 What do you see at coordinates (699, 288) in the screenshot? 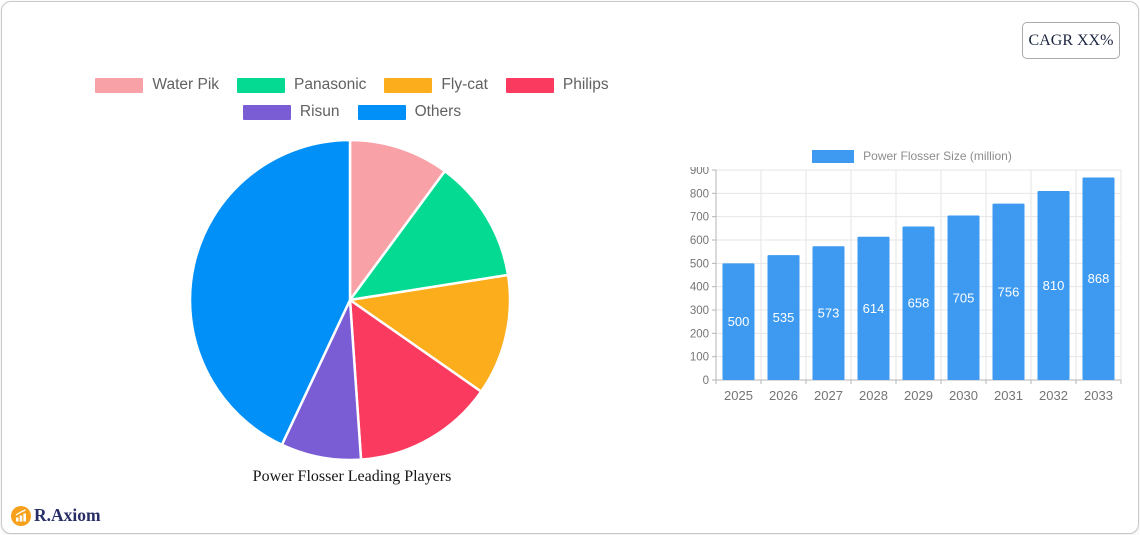
I see `y-axis-tick-label: 400` at bounding box center [699, 288].